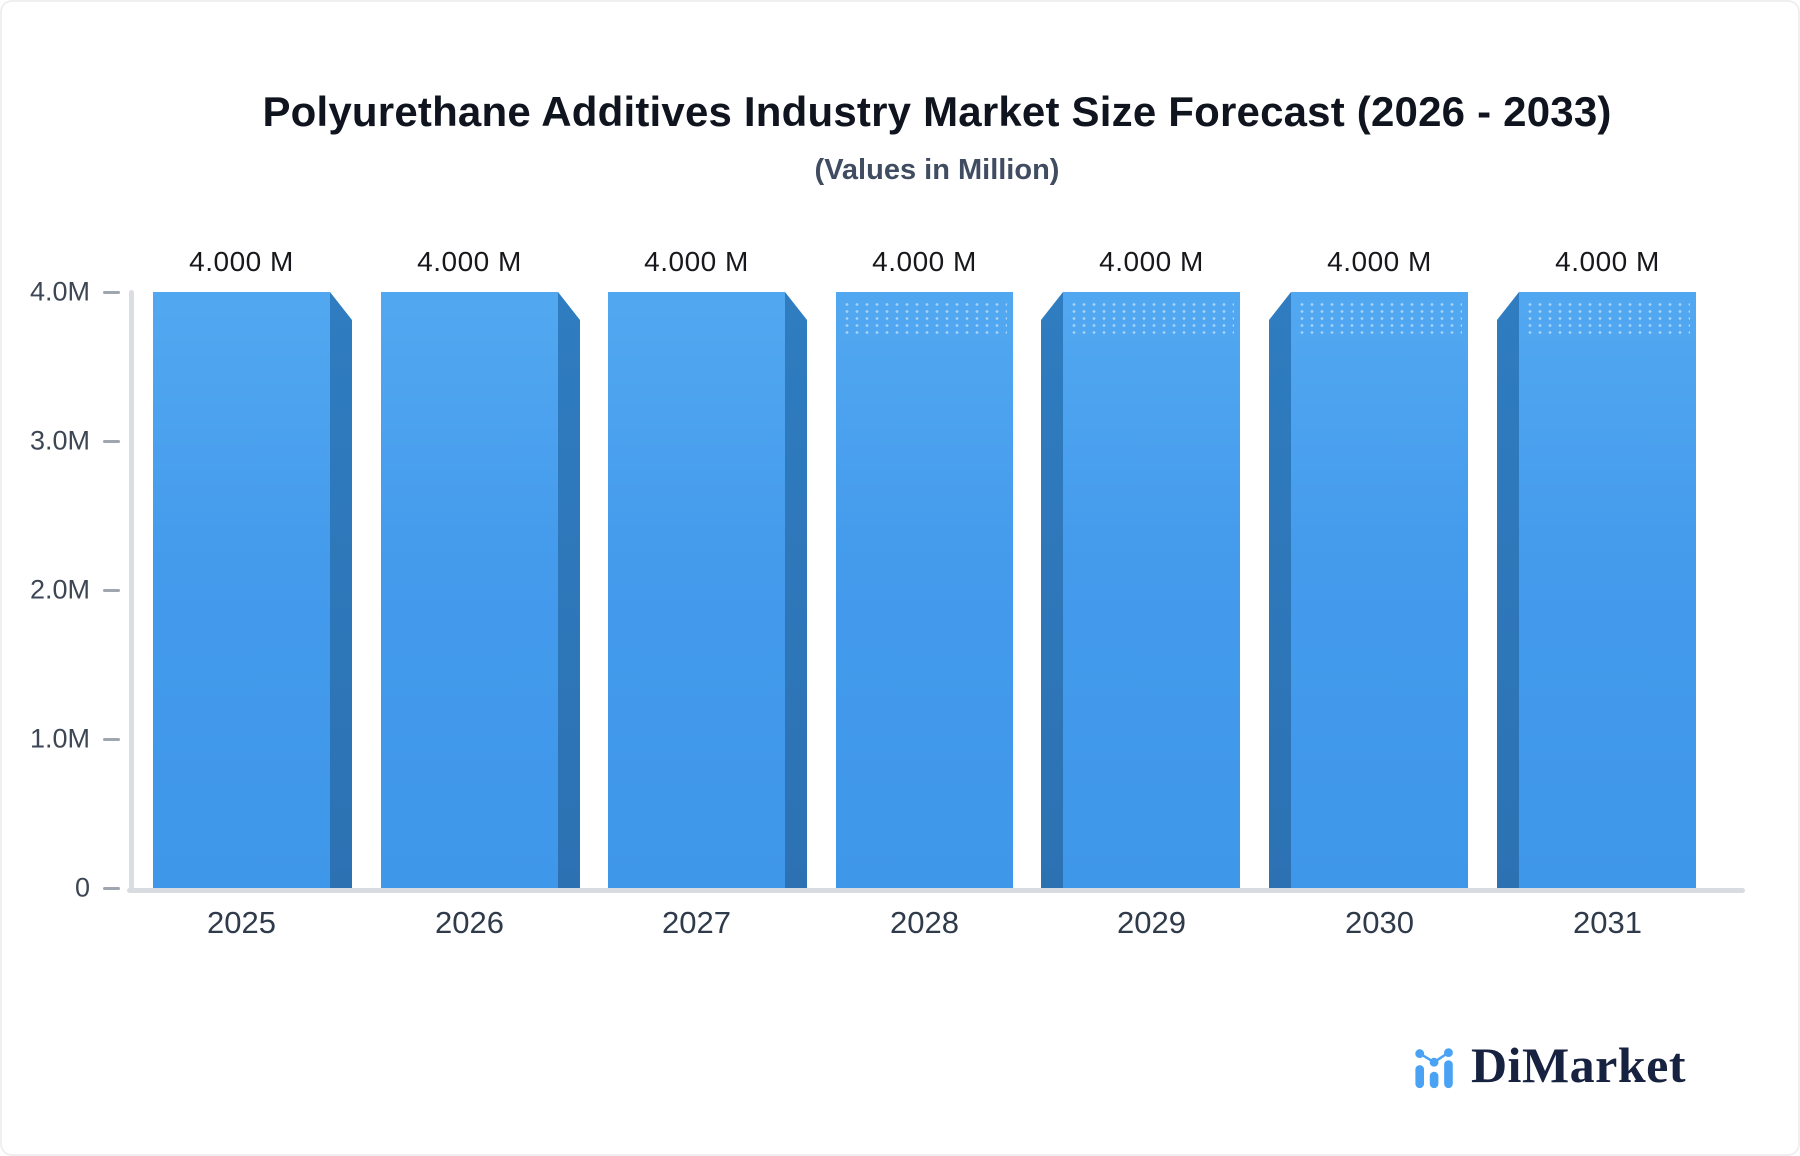  Describe the element at coordinates (1607, 590) in the screenshot. I see `bar-2031` at that location.